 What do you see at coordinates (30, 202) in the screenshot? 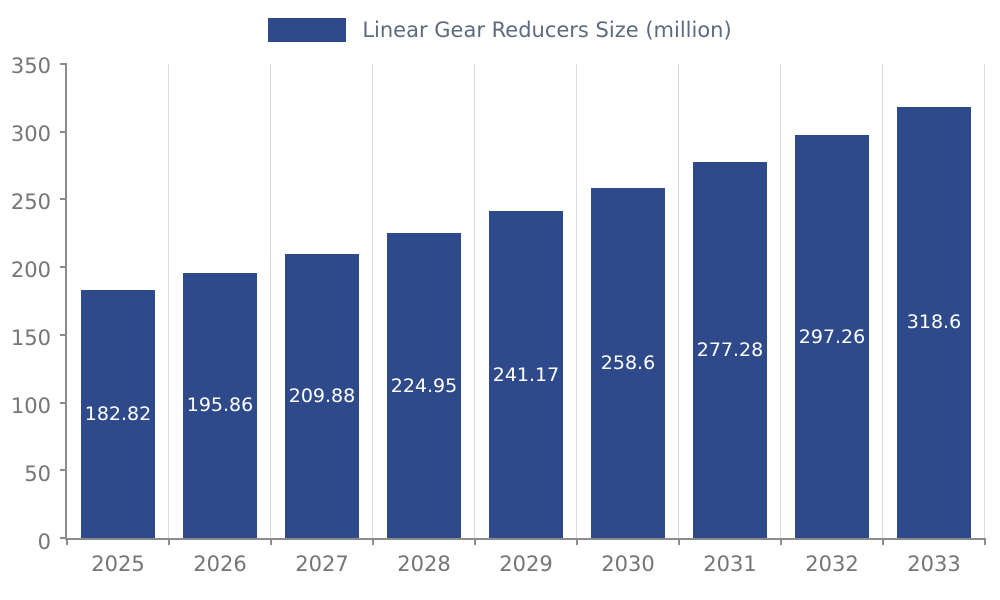
I see `y-axis-label: 250` at bounding box center [30, 202].